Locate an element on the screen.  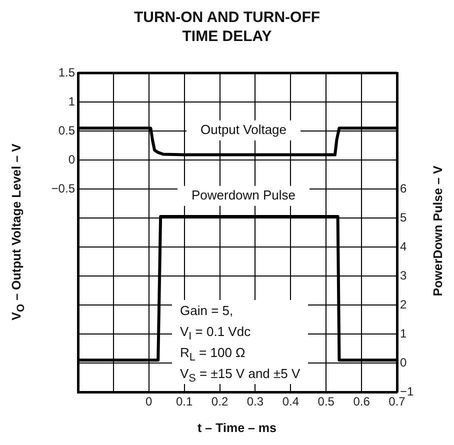
x-tick-label: 0.6 is located at coordinates (361, 401).